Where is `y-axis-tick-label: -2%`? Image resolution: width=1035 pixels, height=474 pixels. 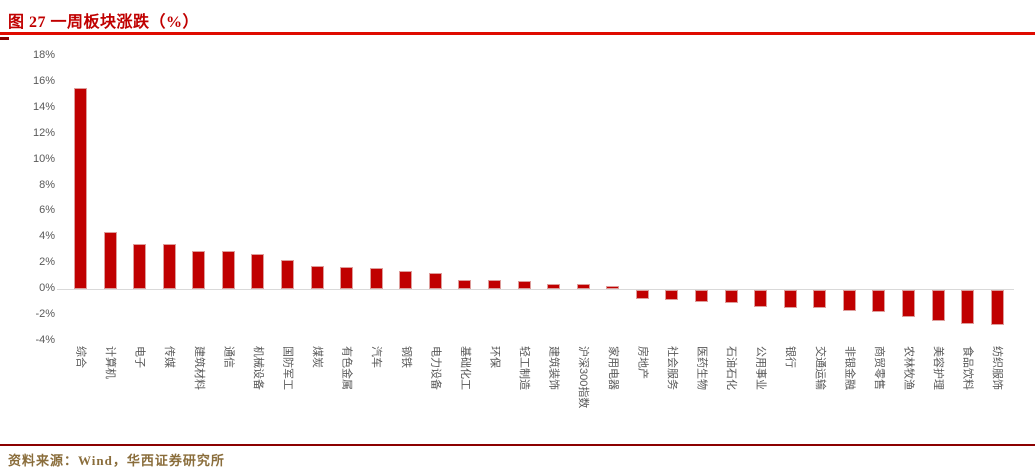
y-axis-tick-label: -2% is located at coordinates (45, 314).